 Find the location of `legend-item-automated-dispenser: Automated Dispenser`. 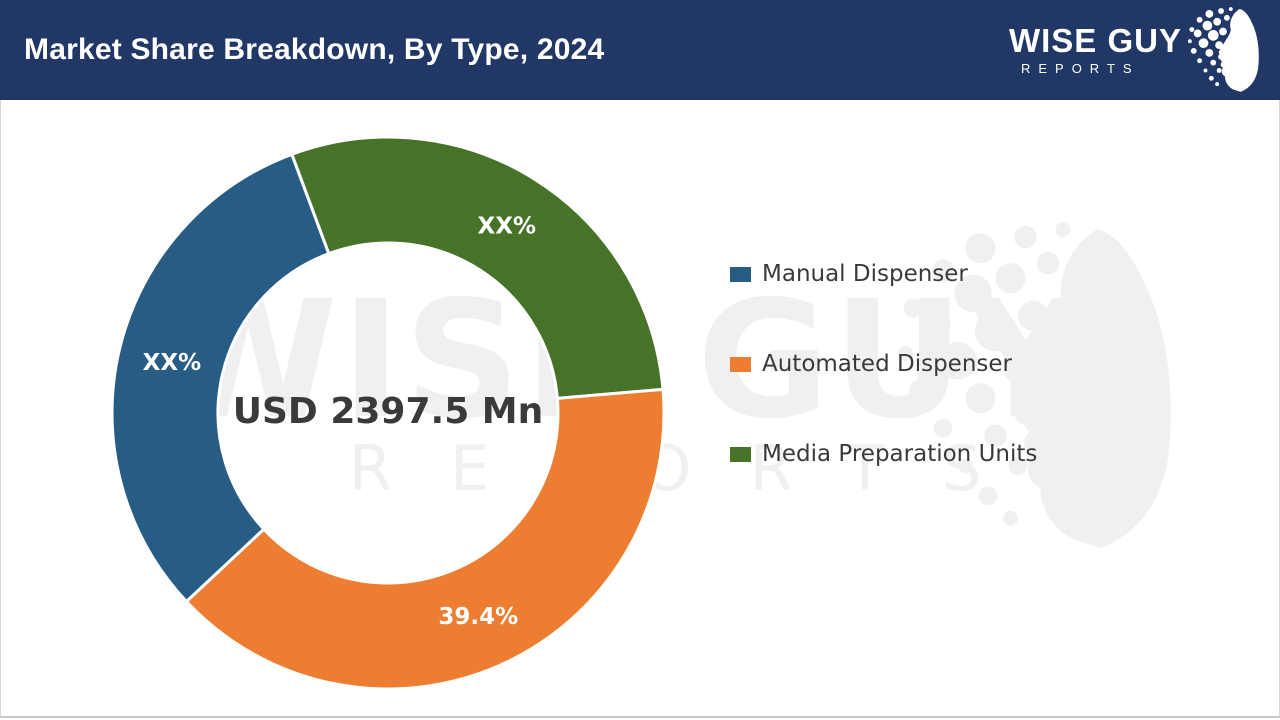

legend-item-automated-dispenser: Automated Dispenser is located at coordinates (871, 364).